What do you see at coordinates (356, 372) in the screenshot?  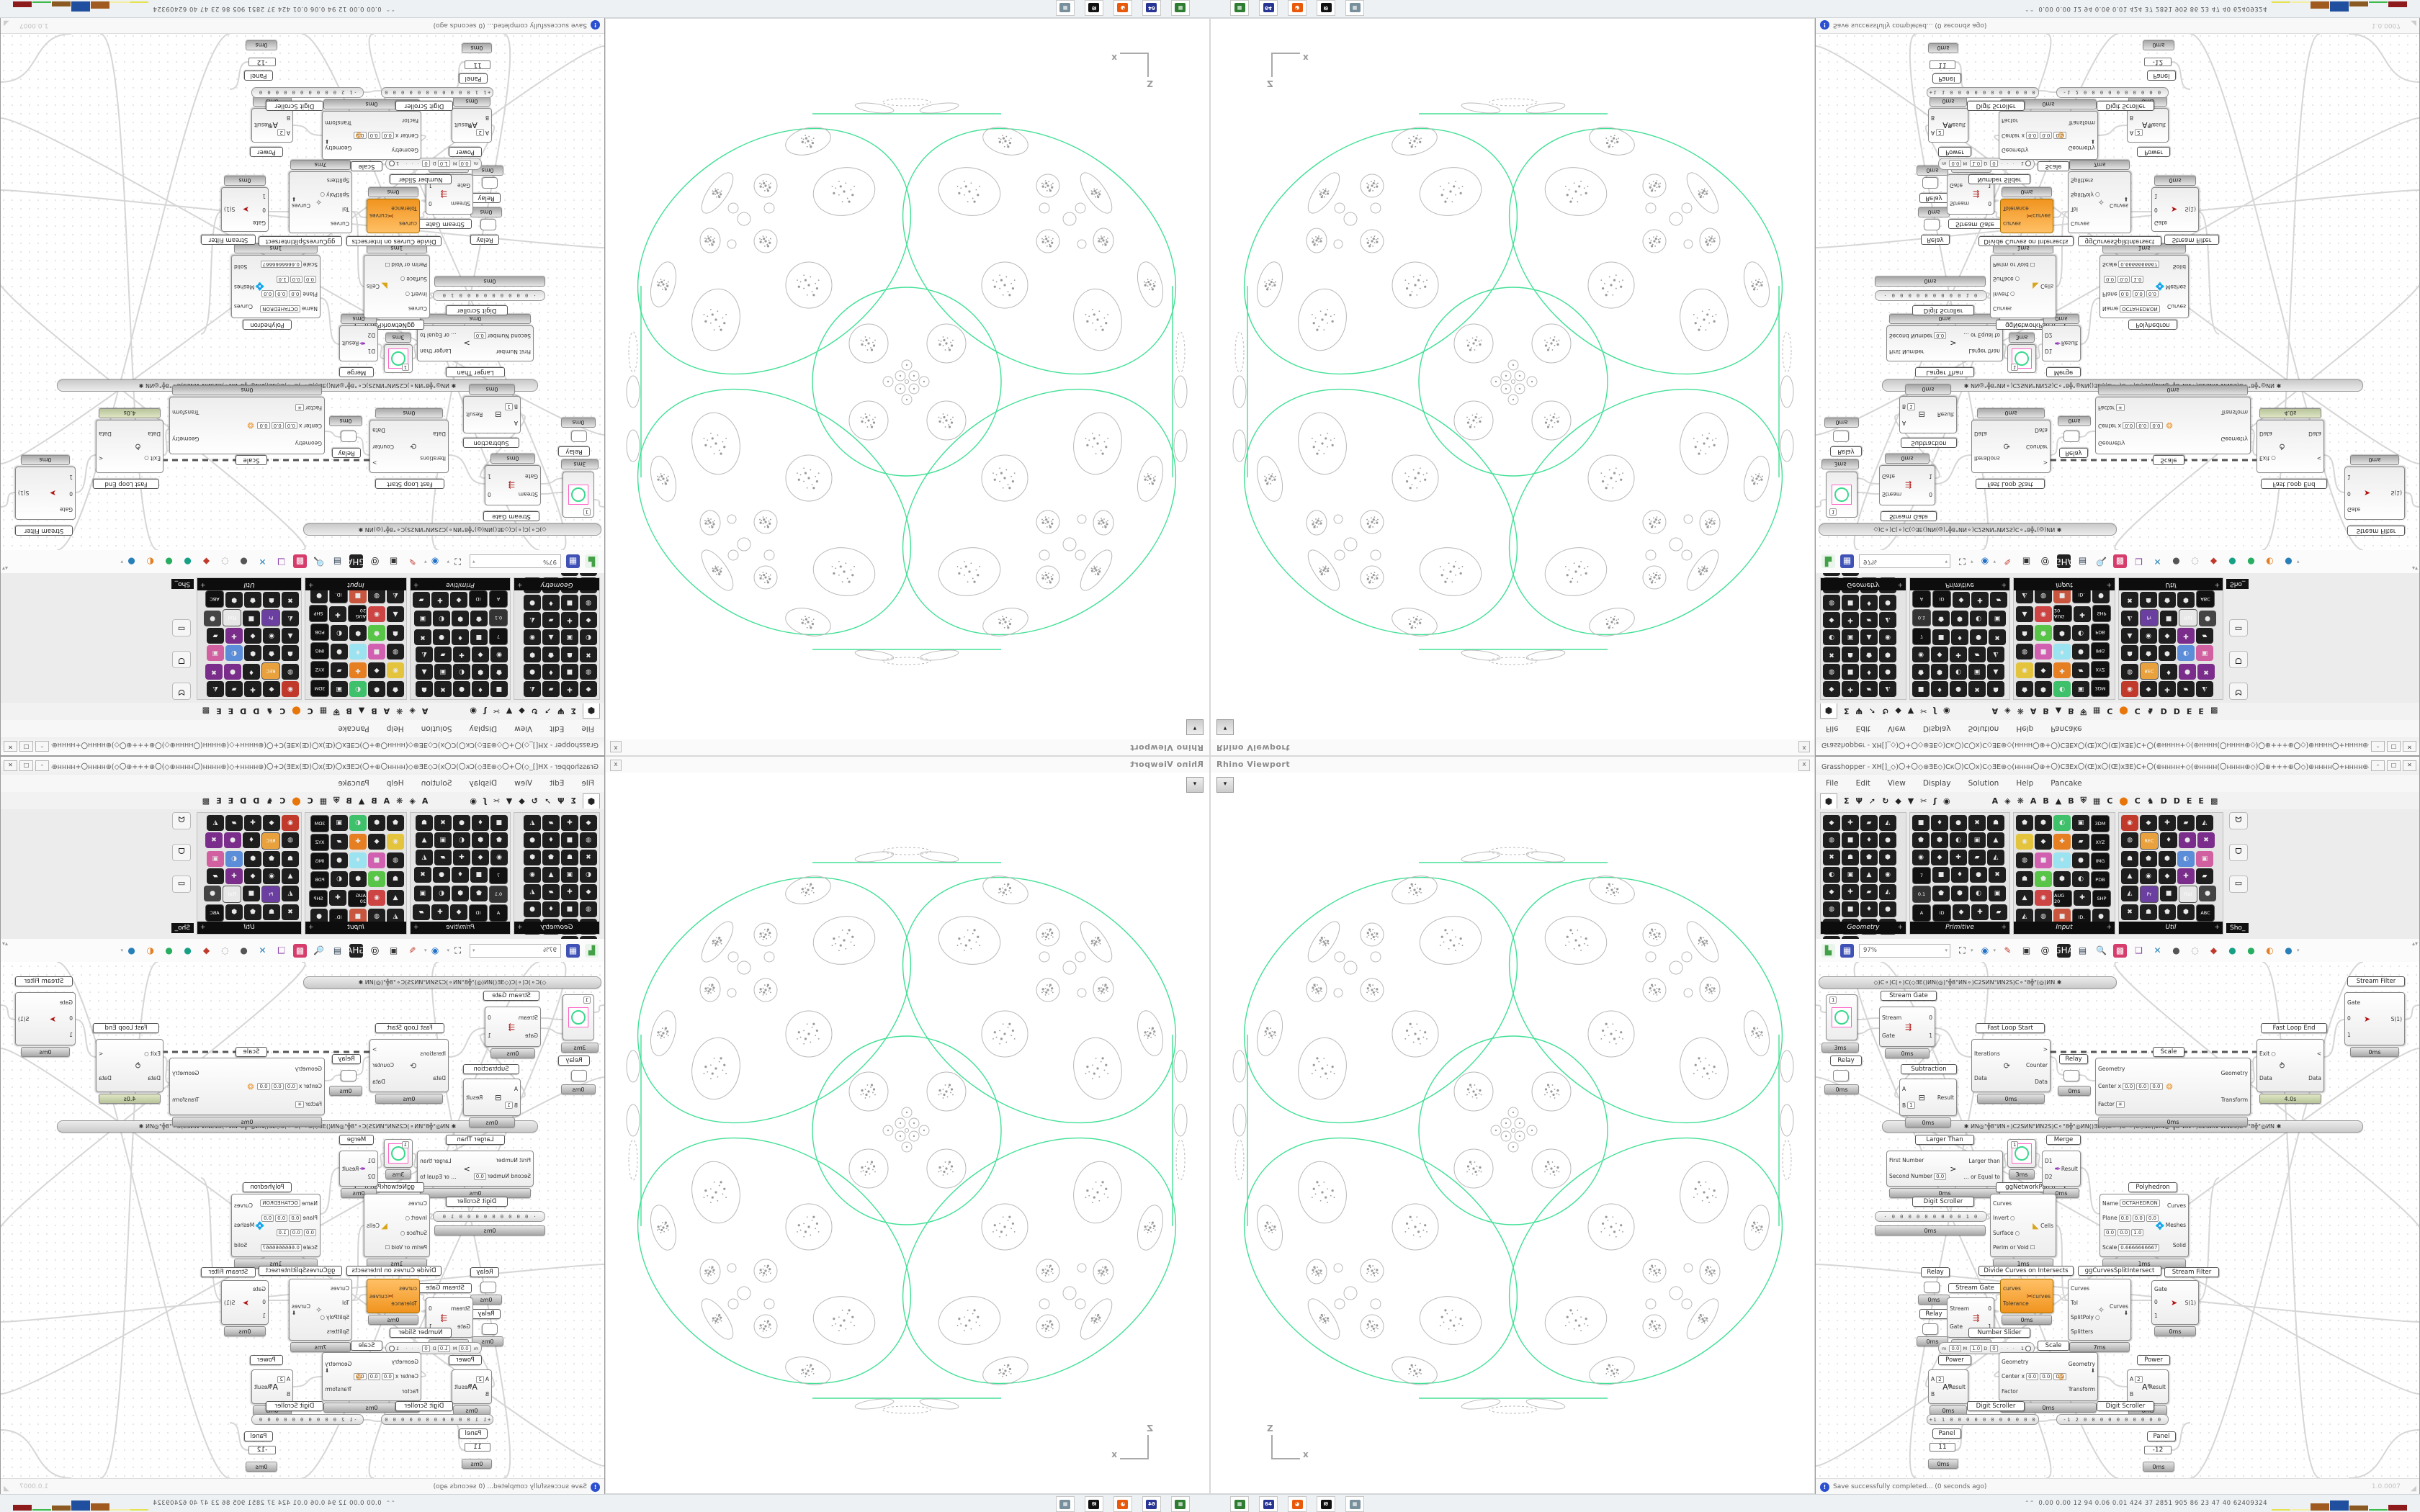 I see `component-name-tag: Merge` at bounding box center [356, 372].